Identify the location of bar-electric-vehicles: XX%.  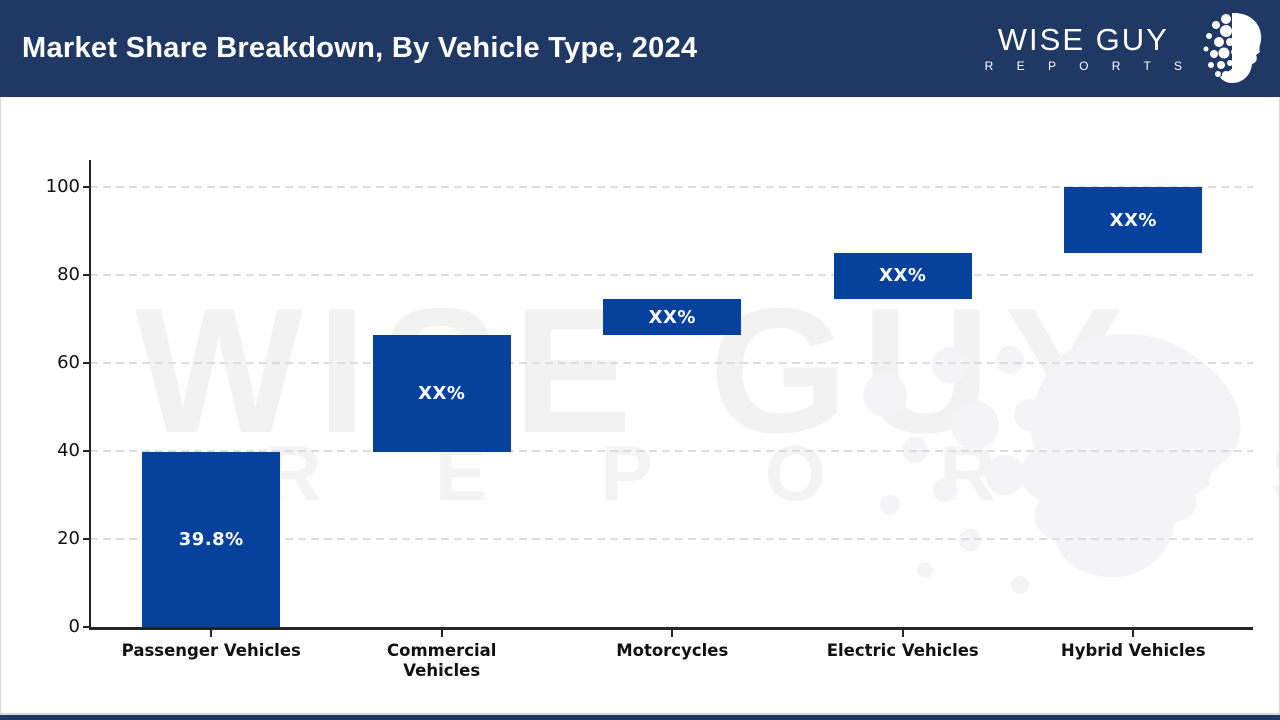
(902, 276).